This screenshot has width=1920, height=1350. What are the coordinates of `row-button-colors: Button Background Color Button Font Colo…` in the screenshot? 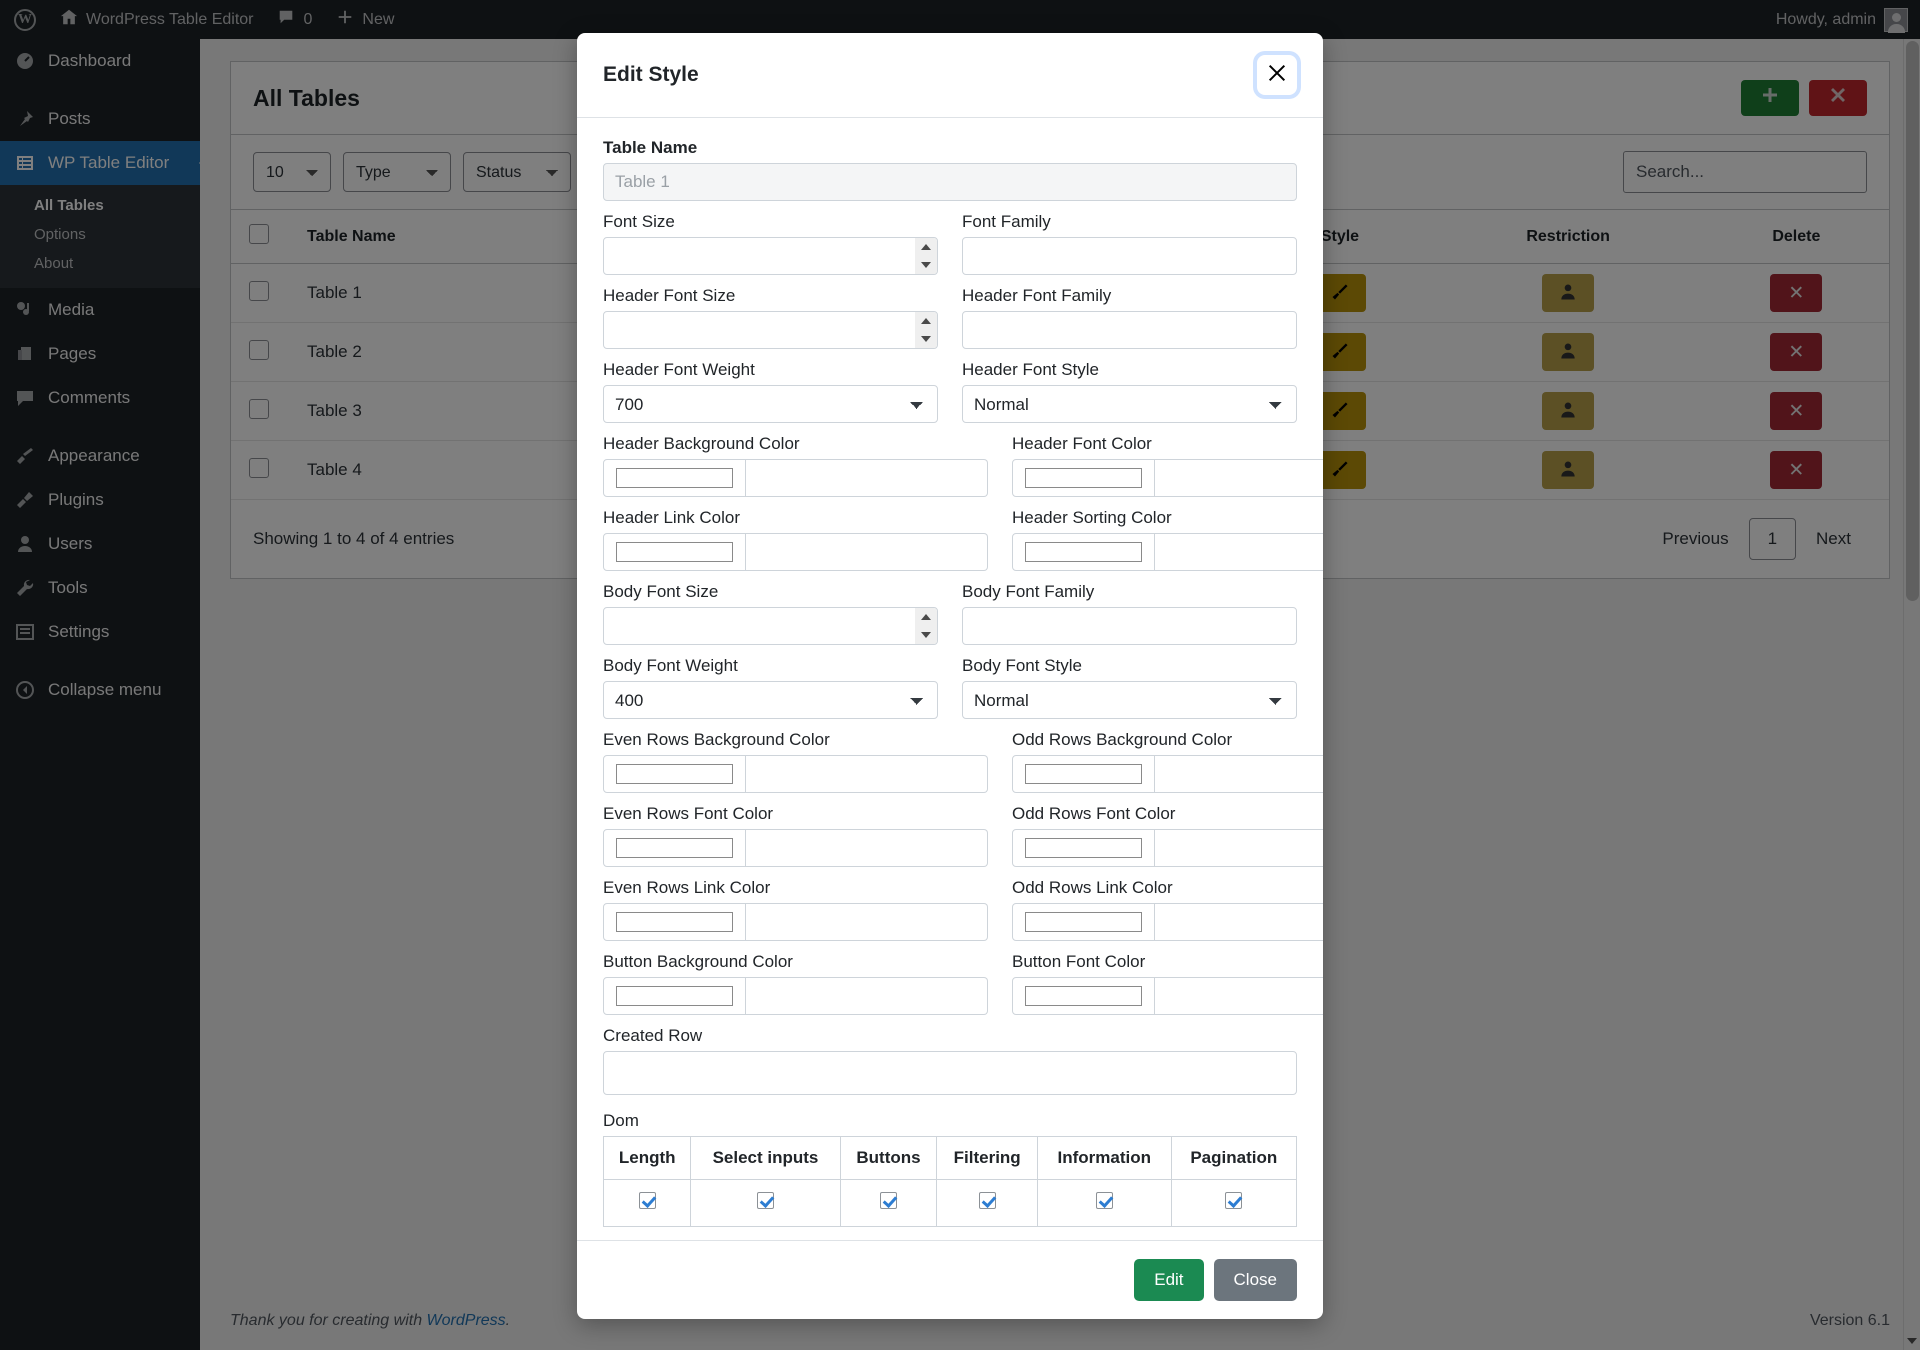 It's located at (963, 983).